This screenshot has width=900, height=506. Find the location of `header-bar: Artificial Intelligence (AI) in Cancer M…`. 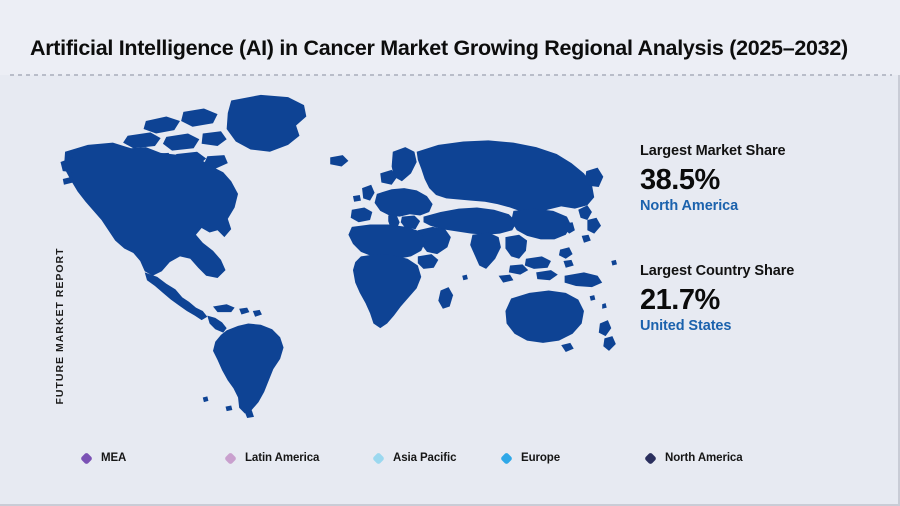

header-bar: Artificial Intelligence (AI) in Cancer M… is located at coordinates (450, 37).